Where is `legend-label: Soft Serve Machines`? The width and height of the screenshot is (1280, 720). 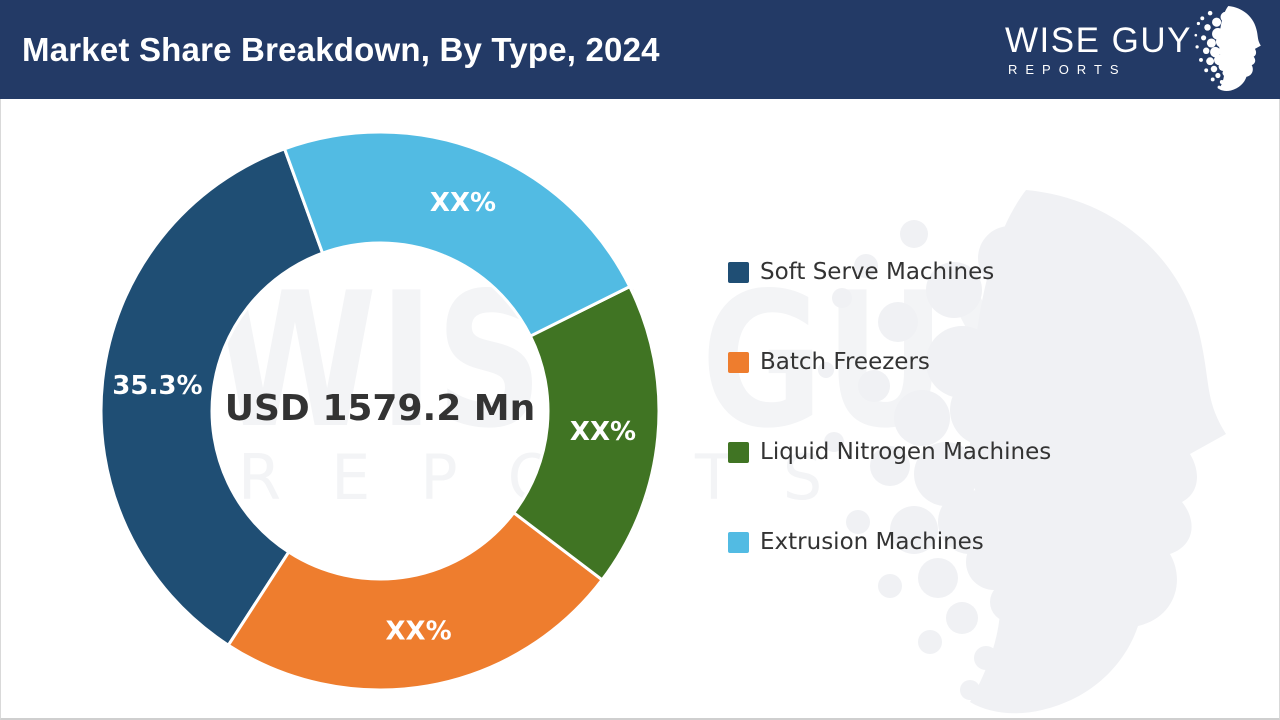 legend-label: Soft Serve Machines is located at coordinates (877, 272).